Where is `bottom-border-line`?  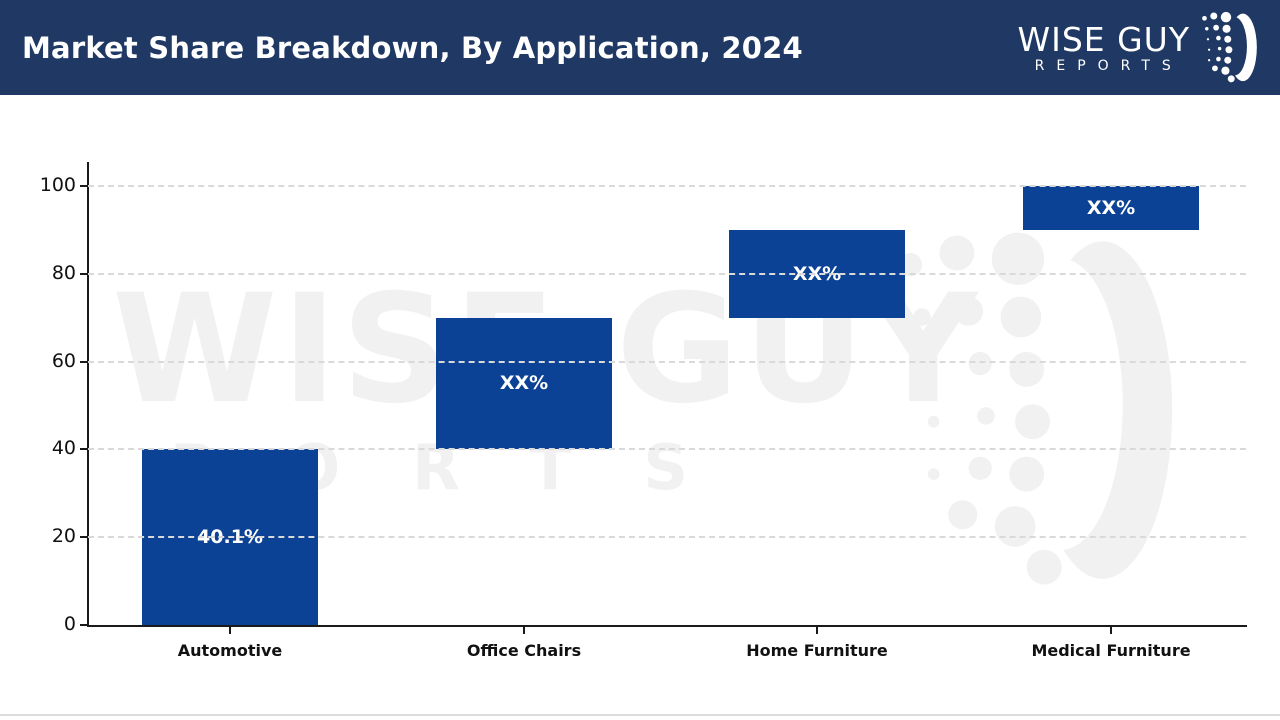
bottom-border-line is located at coordinates (640, 715).